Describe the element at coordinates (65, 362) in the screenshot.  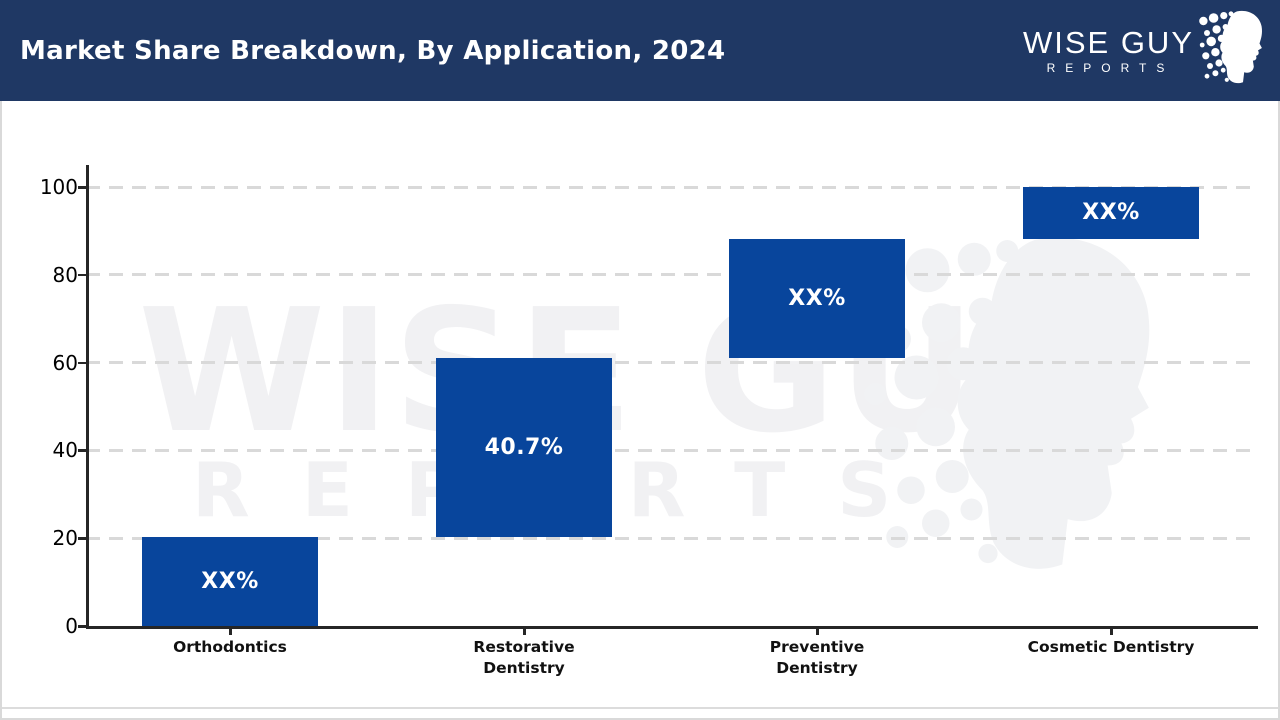
I see `y-tick-label-60: 60` at that location.